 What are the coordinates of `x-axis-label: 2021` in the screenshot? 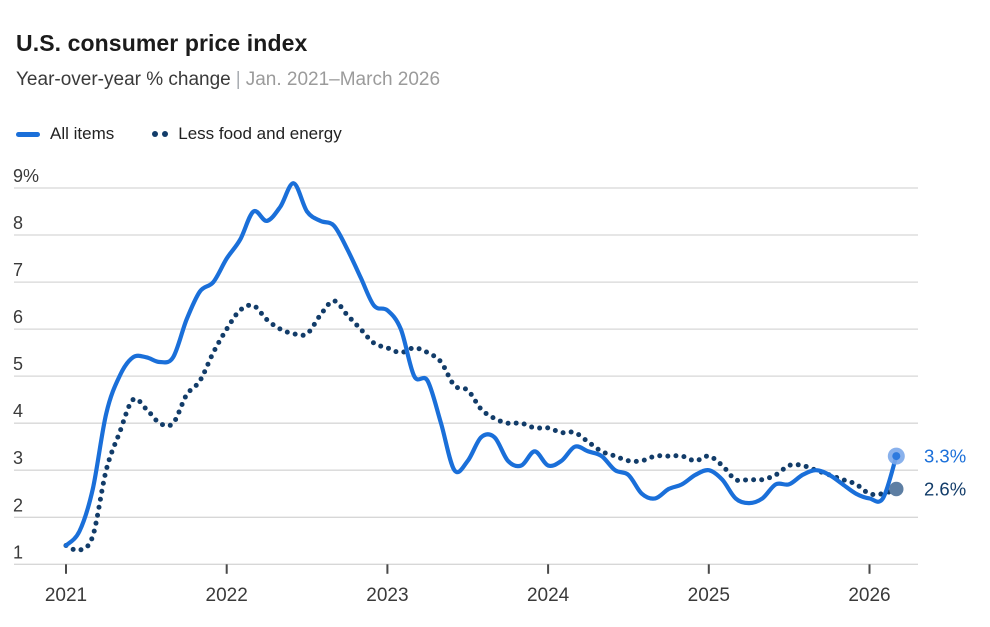 It's located at (66, 595).